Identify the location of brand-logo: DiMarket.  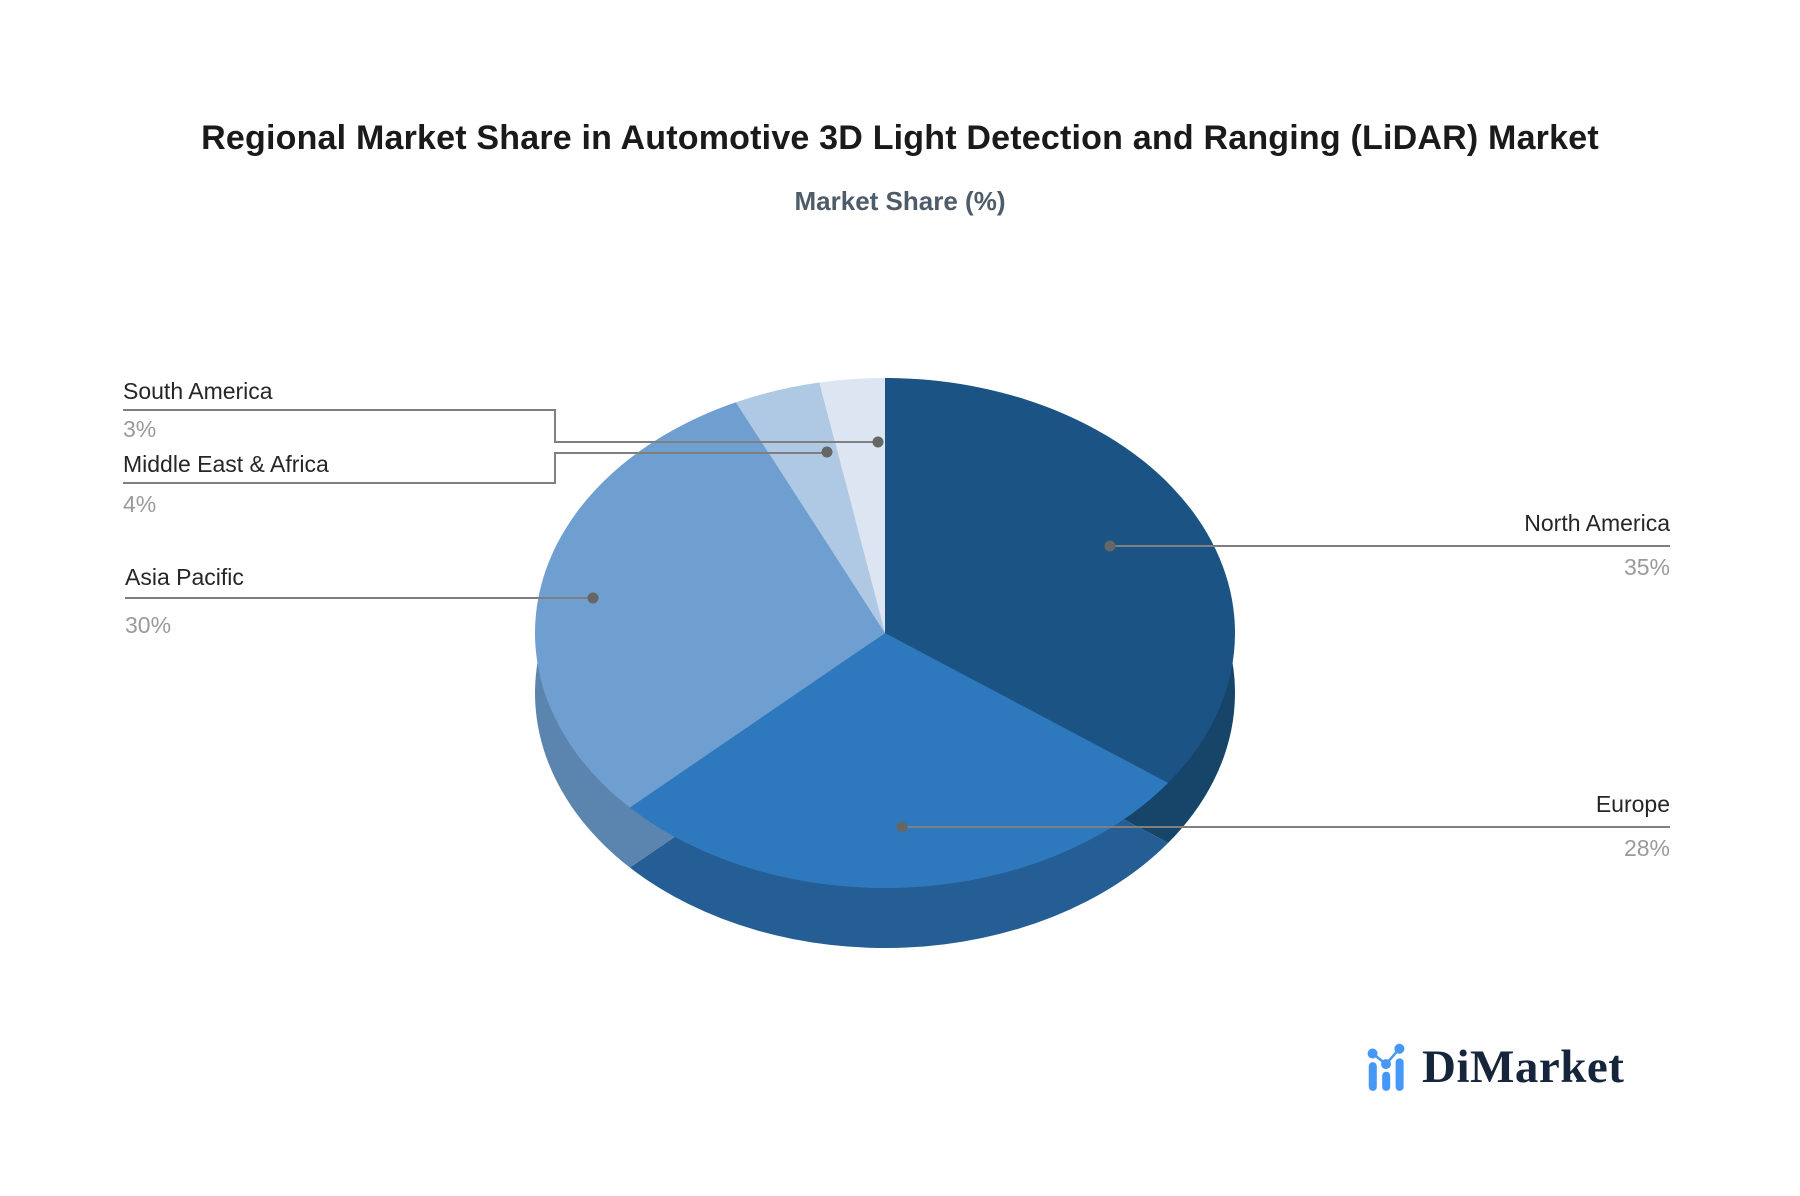
(1493, 1065).